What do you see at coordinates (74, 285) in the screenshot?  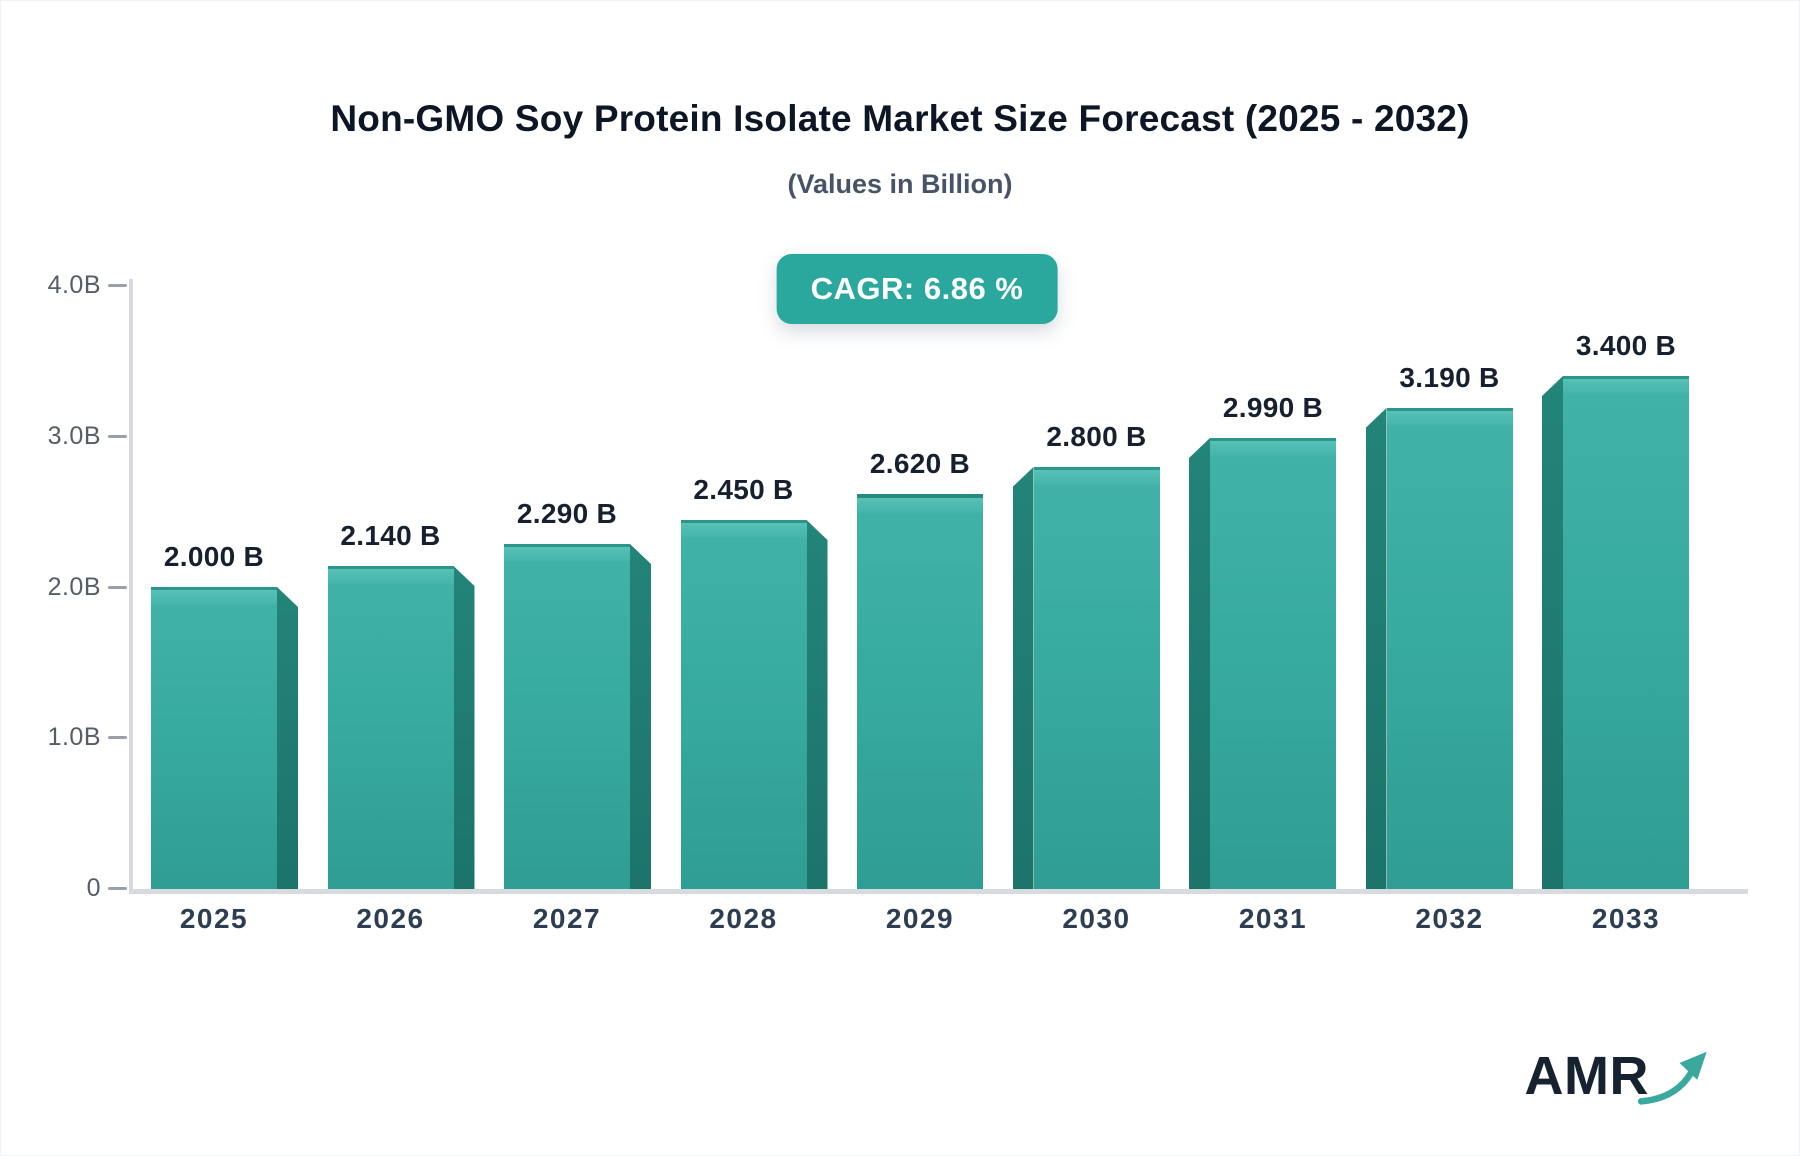 I see `y-axis-tick-label: 4.0B` at bounding box center [74, 285].